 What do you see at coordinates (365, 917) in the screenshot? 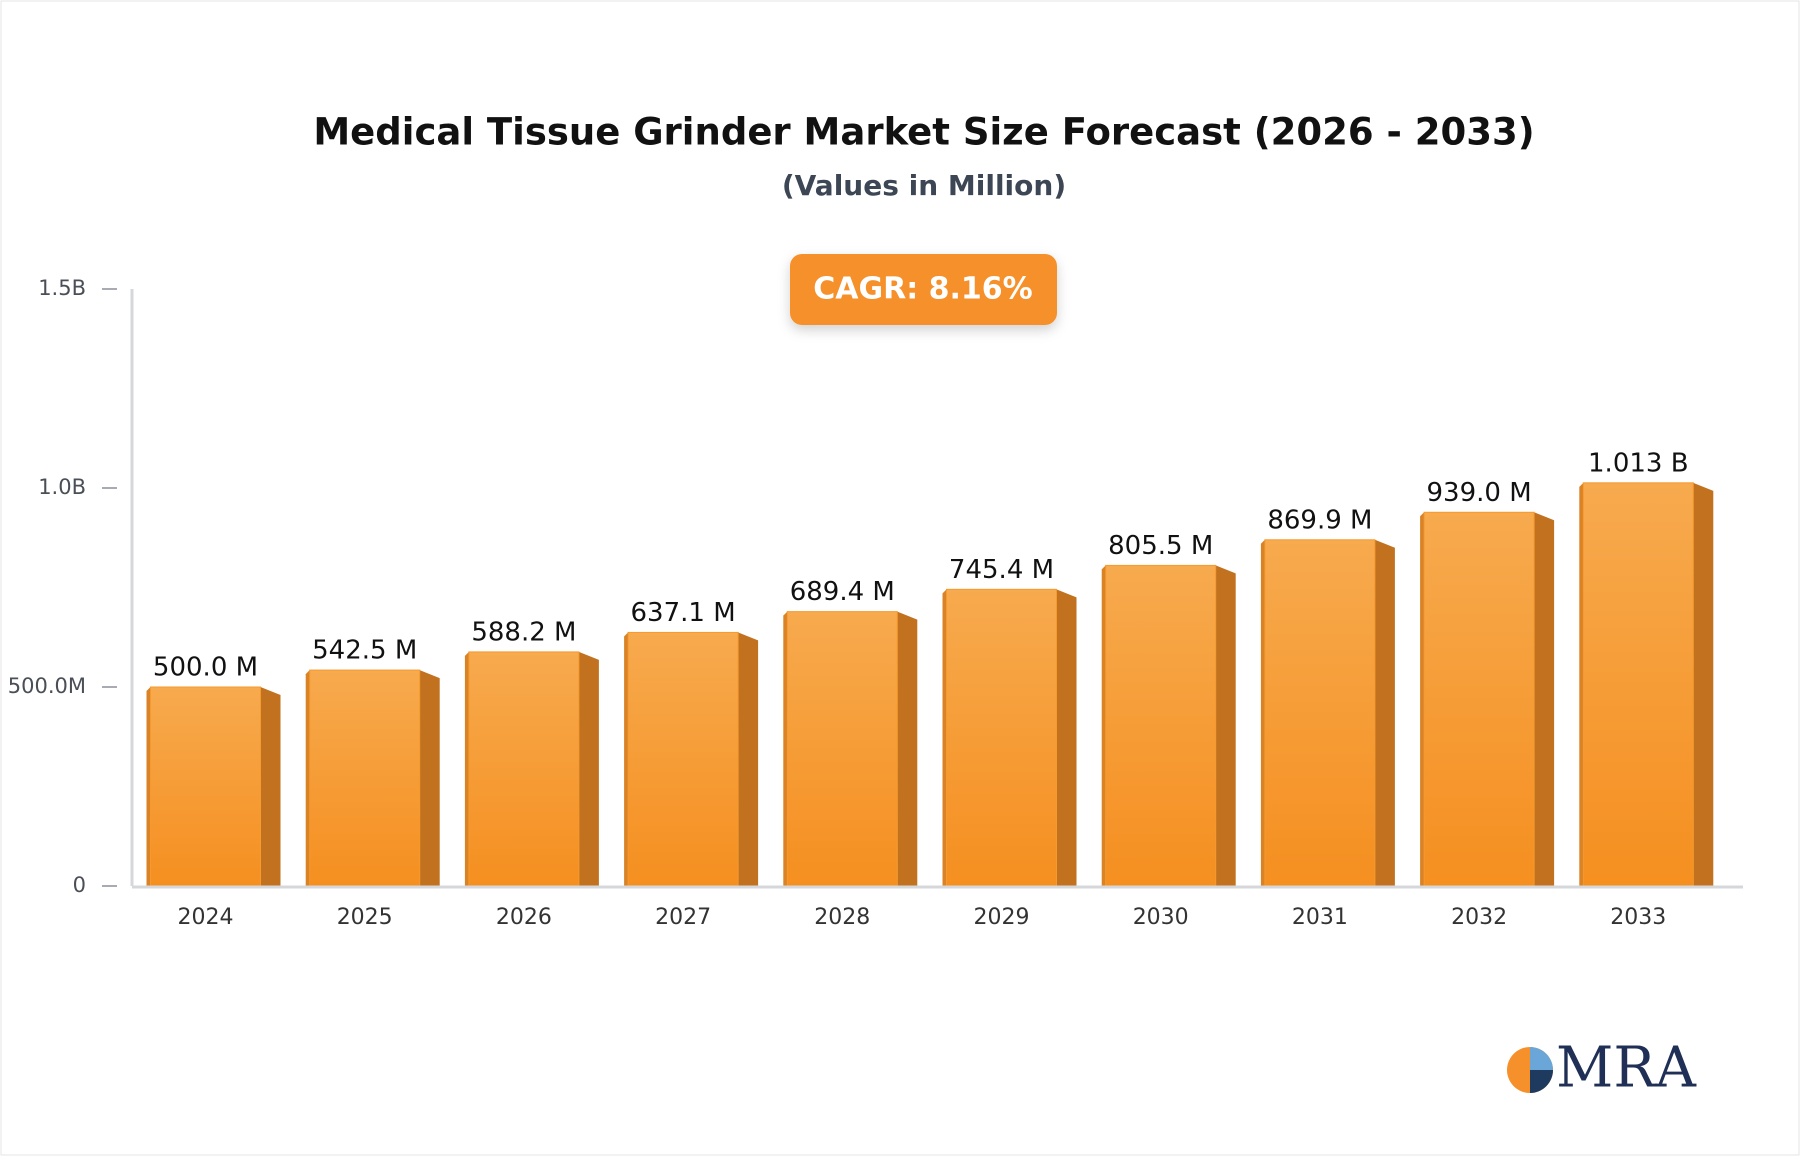
I see `x-tick-label: 2025` at bounding box center [365, 917].